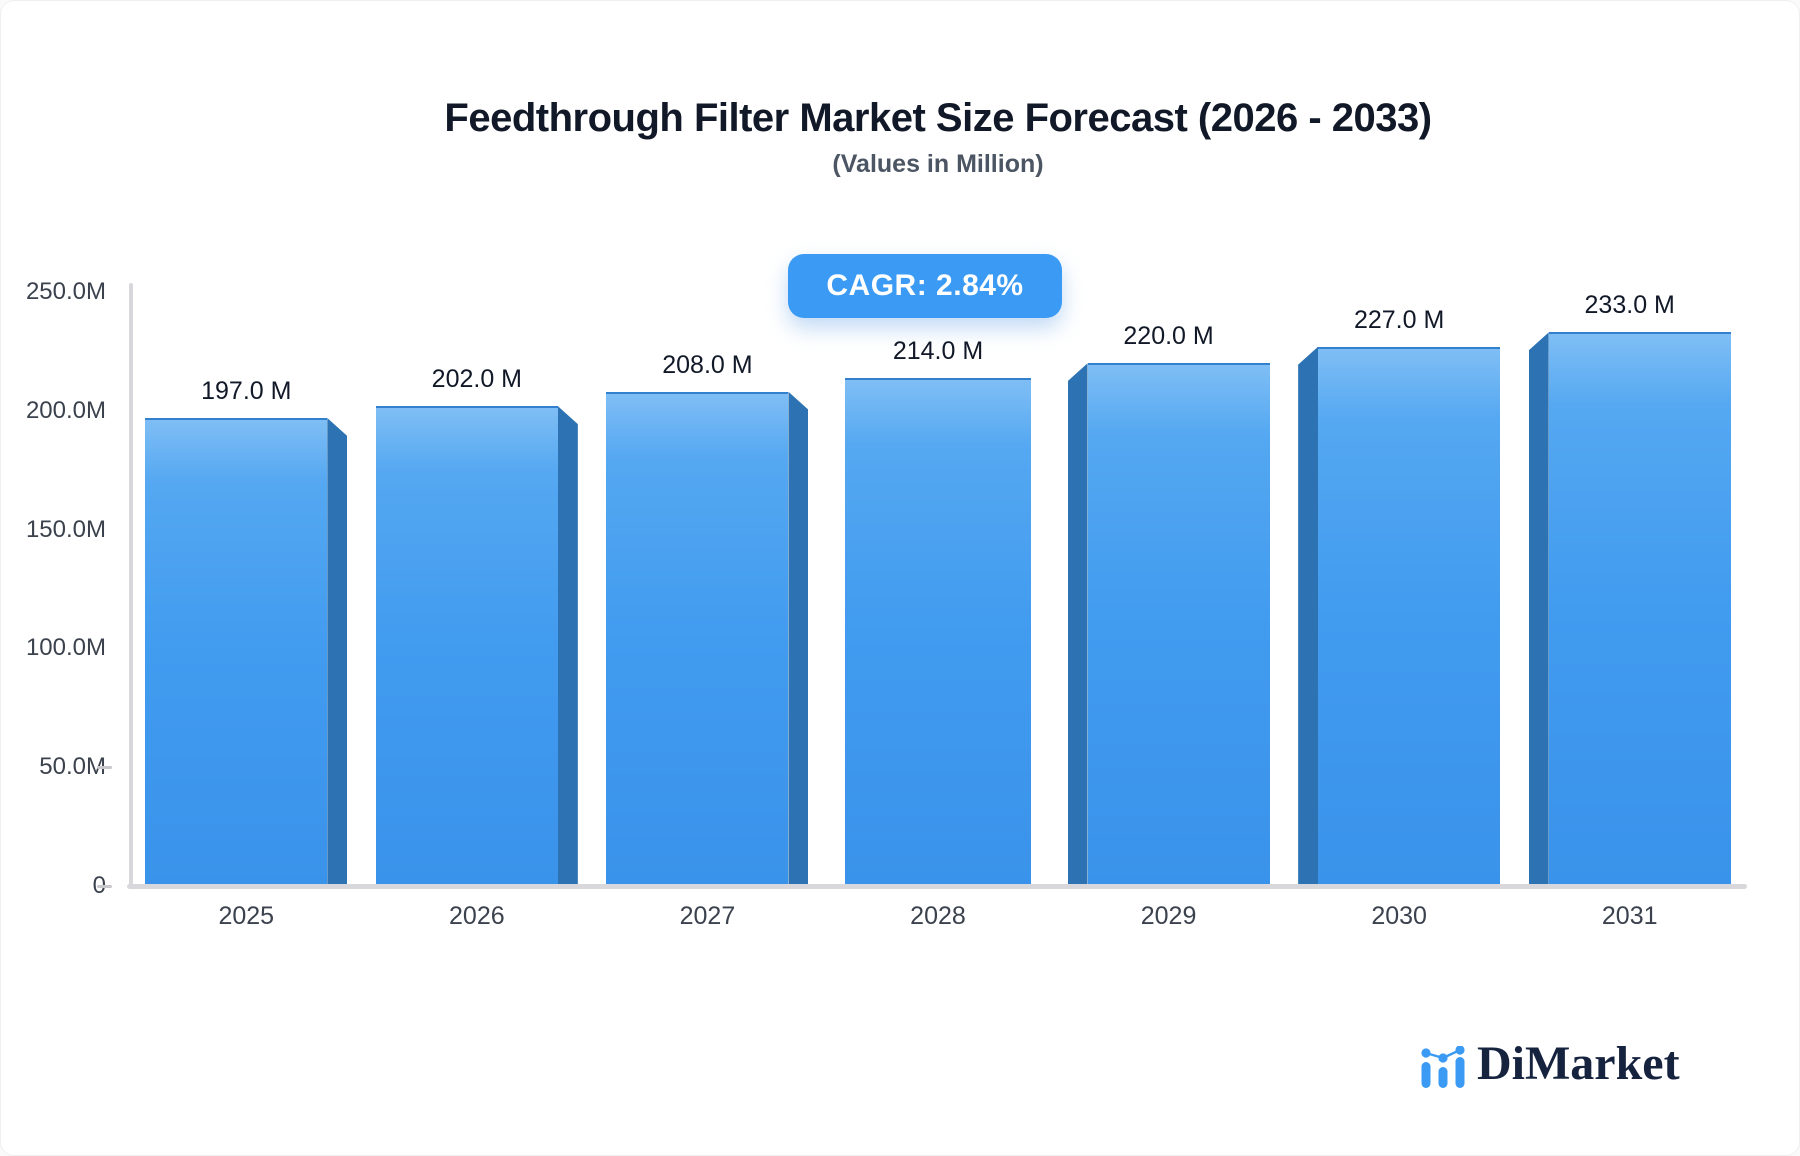 The height and width of the screenshot is (1156, 1800). Describe the element at coordinates (1168, 916) in the screenshot. I see `x-axis-label-2029: 2029` at that location.